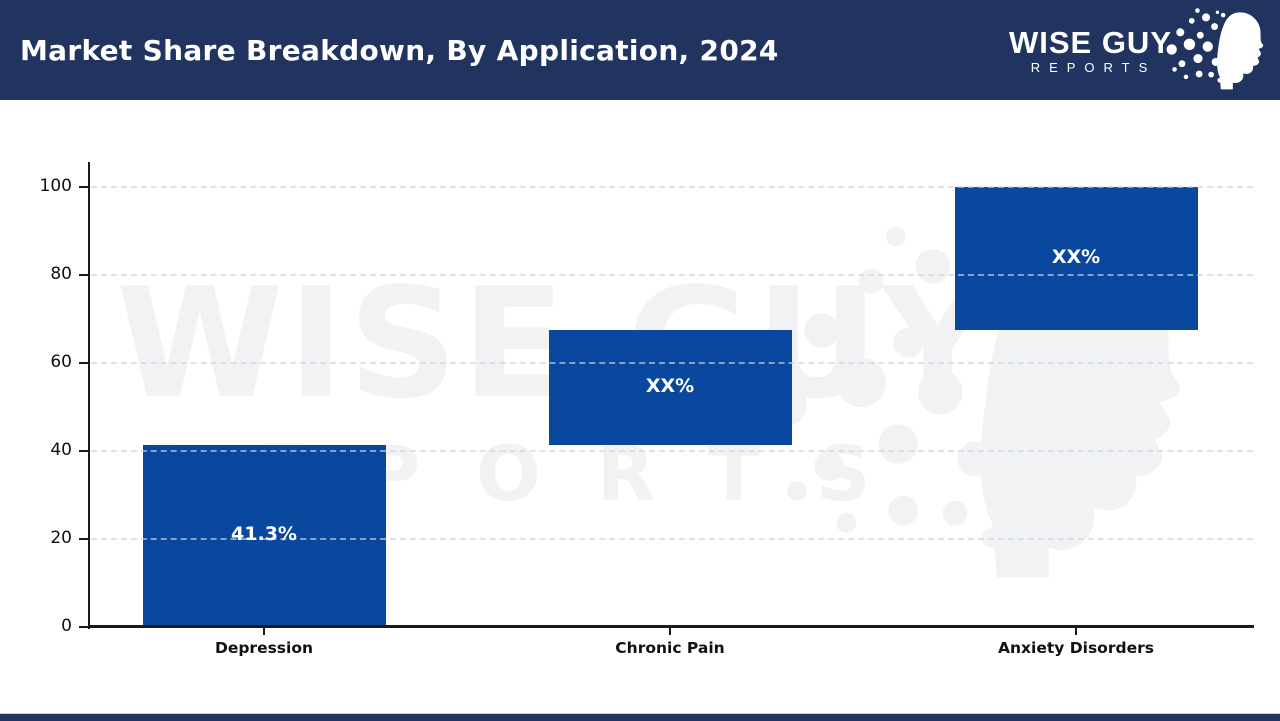 Image resolution: width=1280 pixels, height=721 pixels. I want to click on x-category-label: Anxiety Disorders, so click(1076, 648).